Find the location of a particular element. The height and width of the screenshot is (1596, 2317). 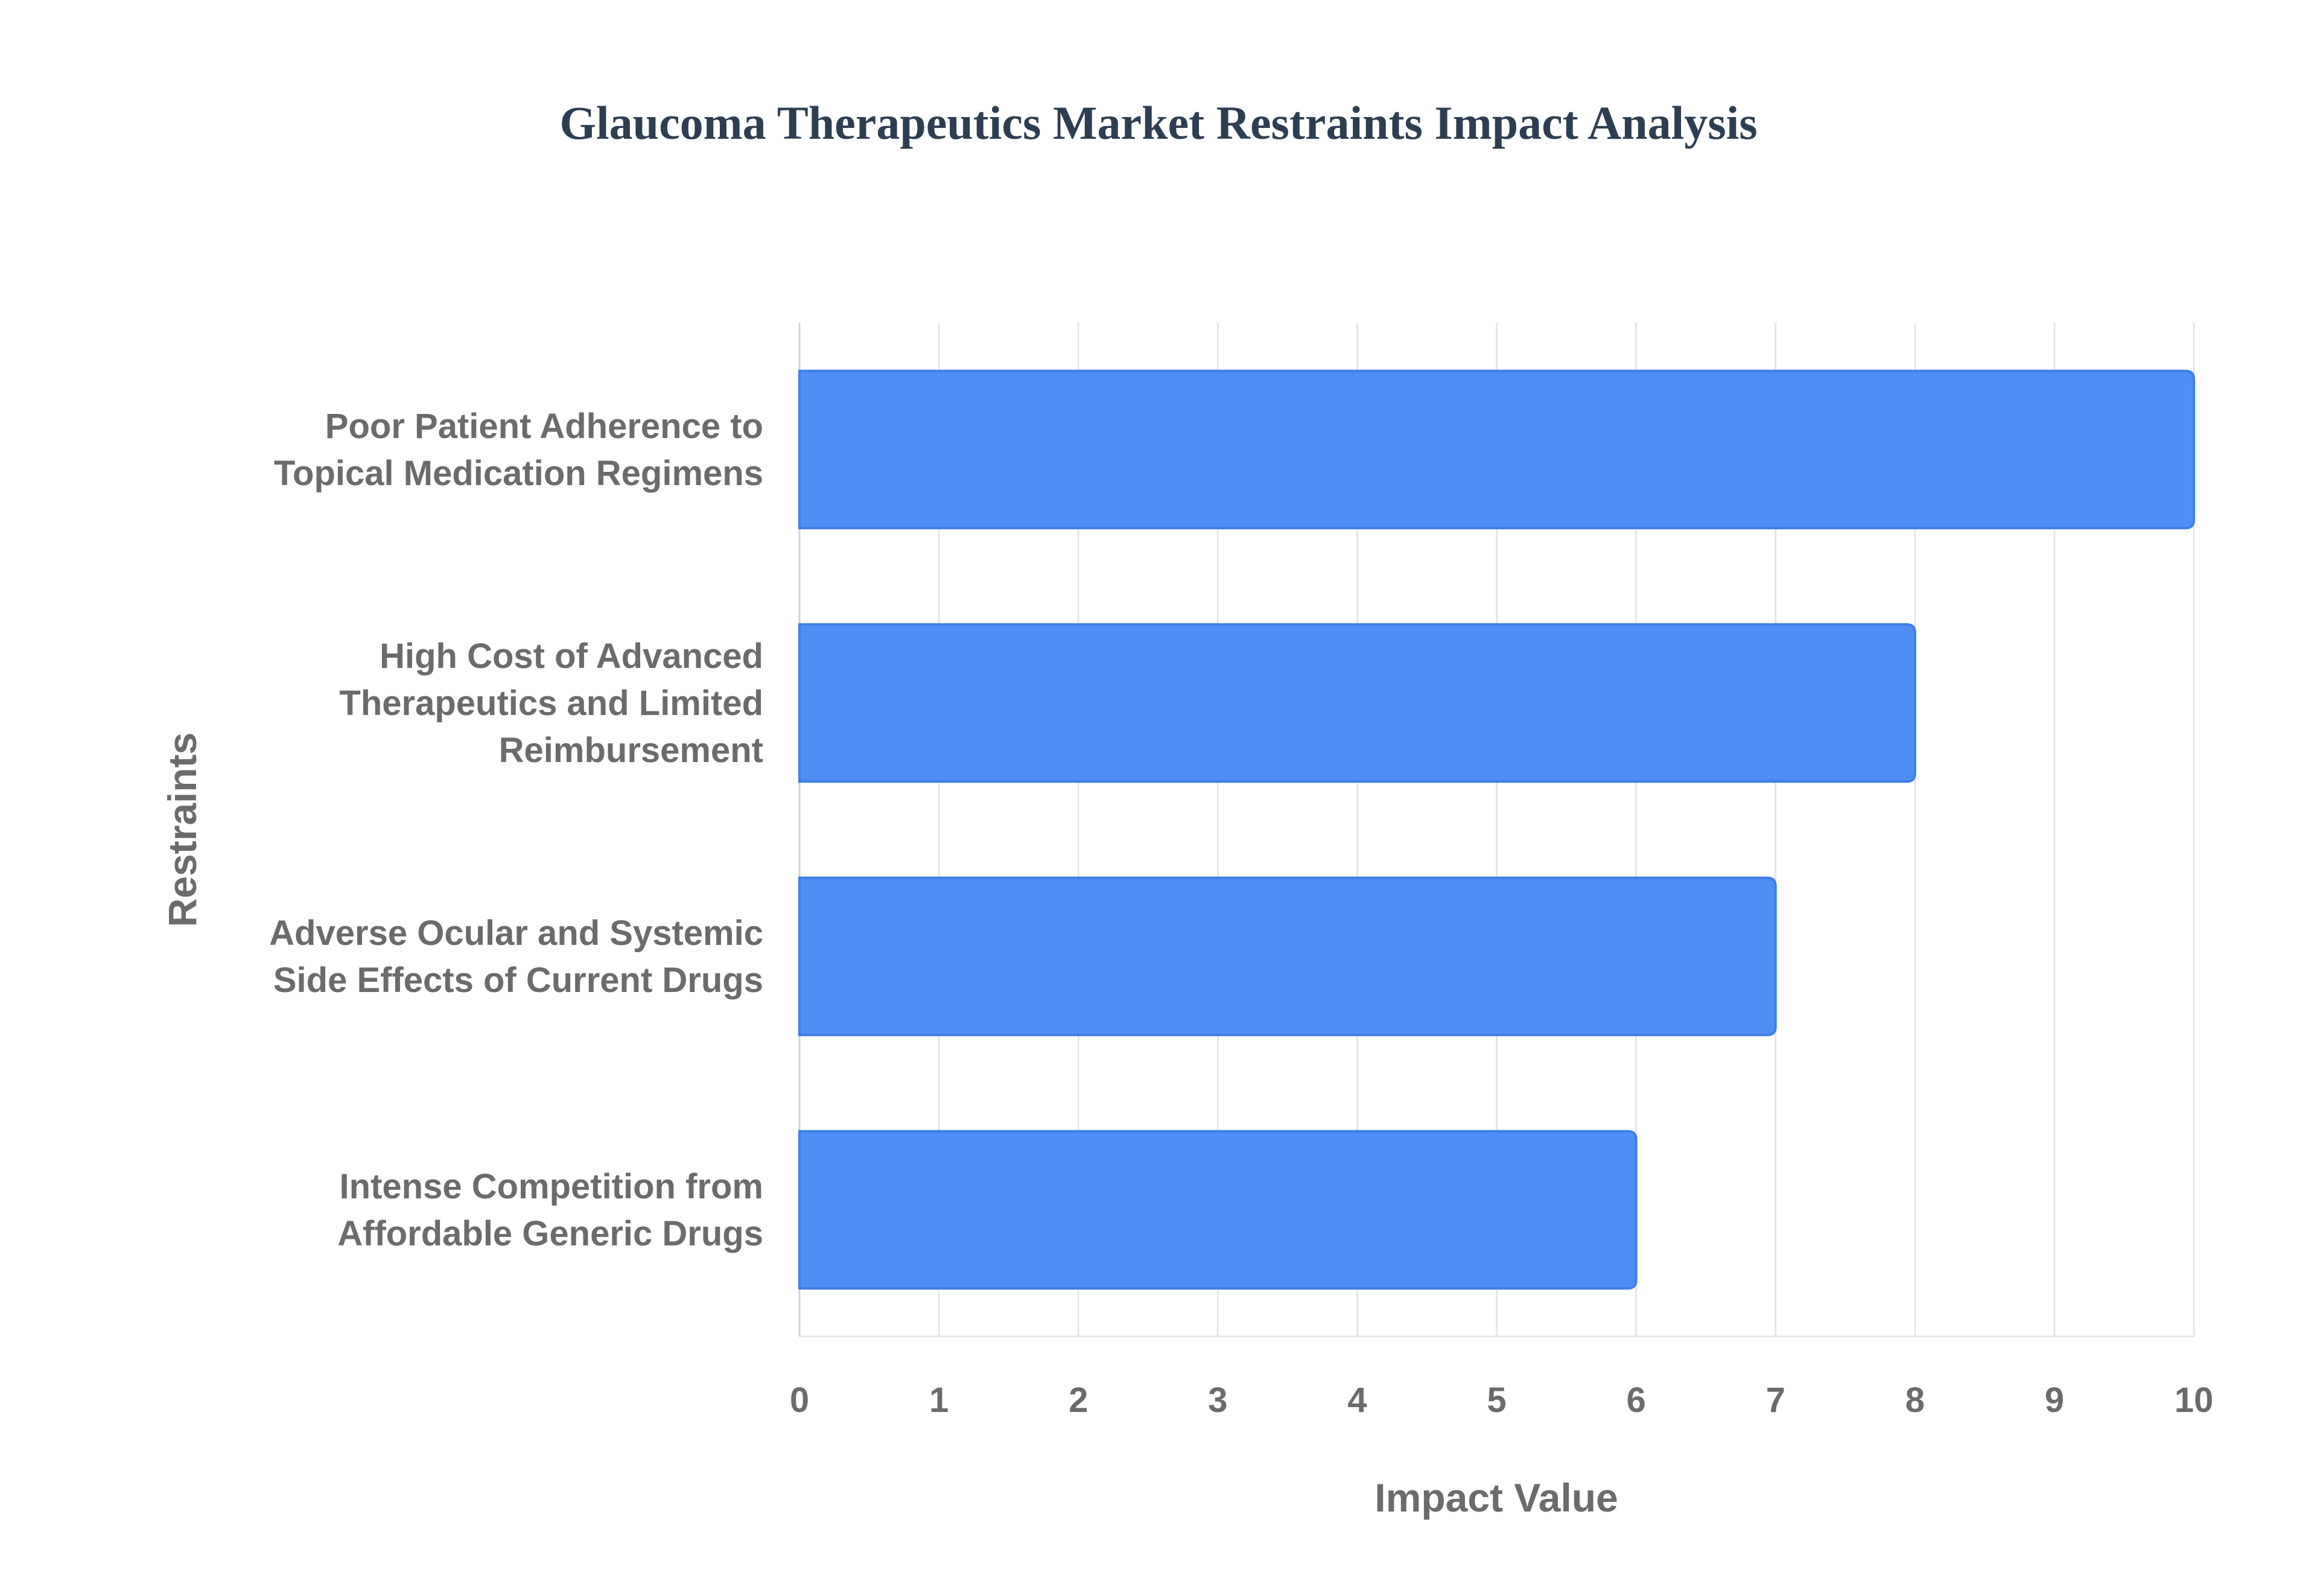

x-tick-label: 2 is located at coordinates (1078, 1400).